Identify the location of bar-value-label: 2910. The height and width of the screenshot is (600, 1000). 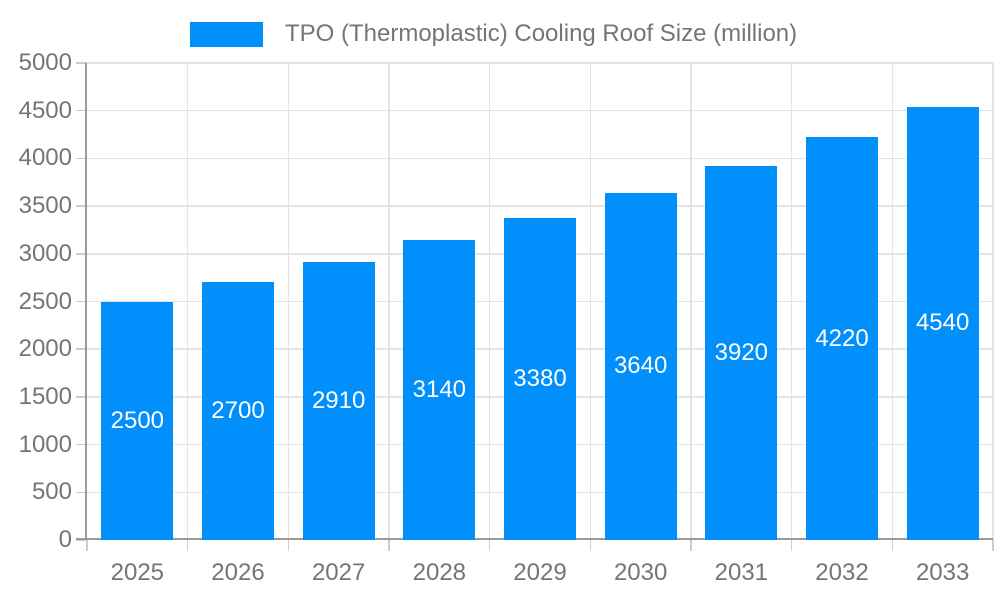
(338, 401).